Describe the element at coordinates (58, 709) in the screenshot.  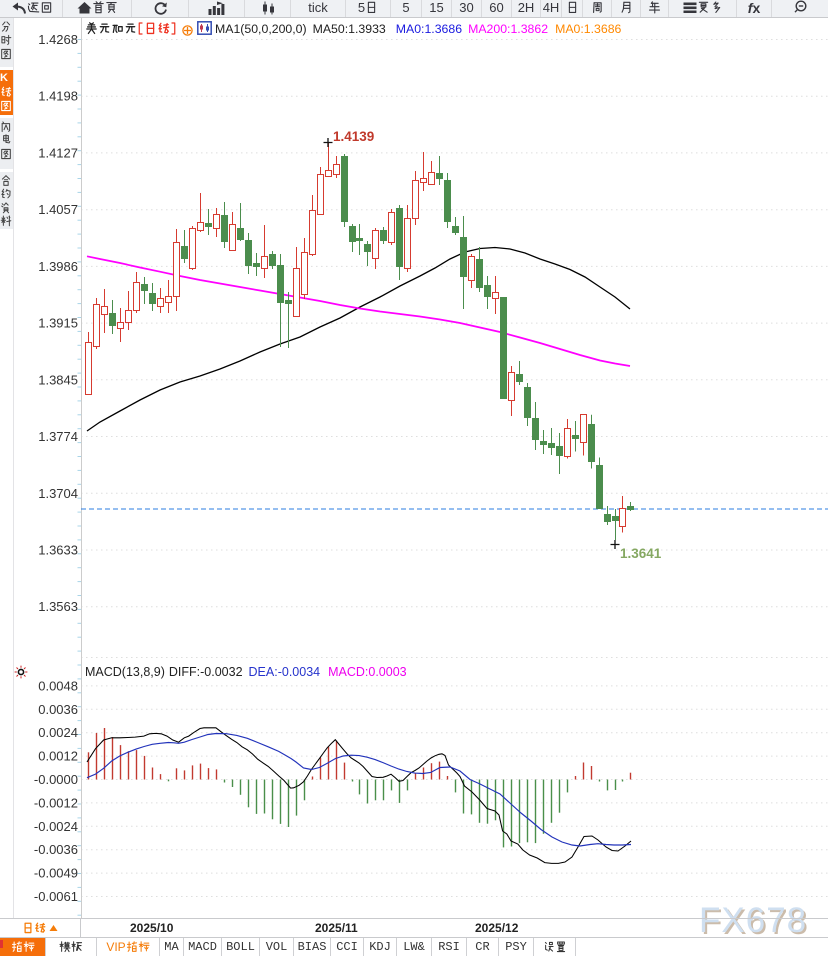
I see `svg-text: 0.0036` at that location.